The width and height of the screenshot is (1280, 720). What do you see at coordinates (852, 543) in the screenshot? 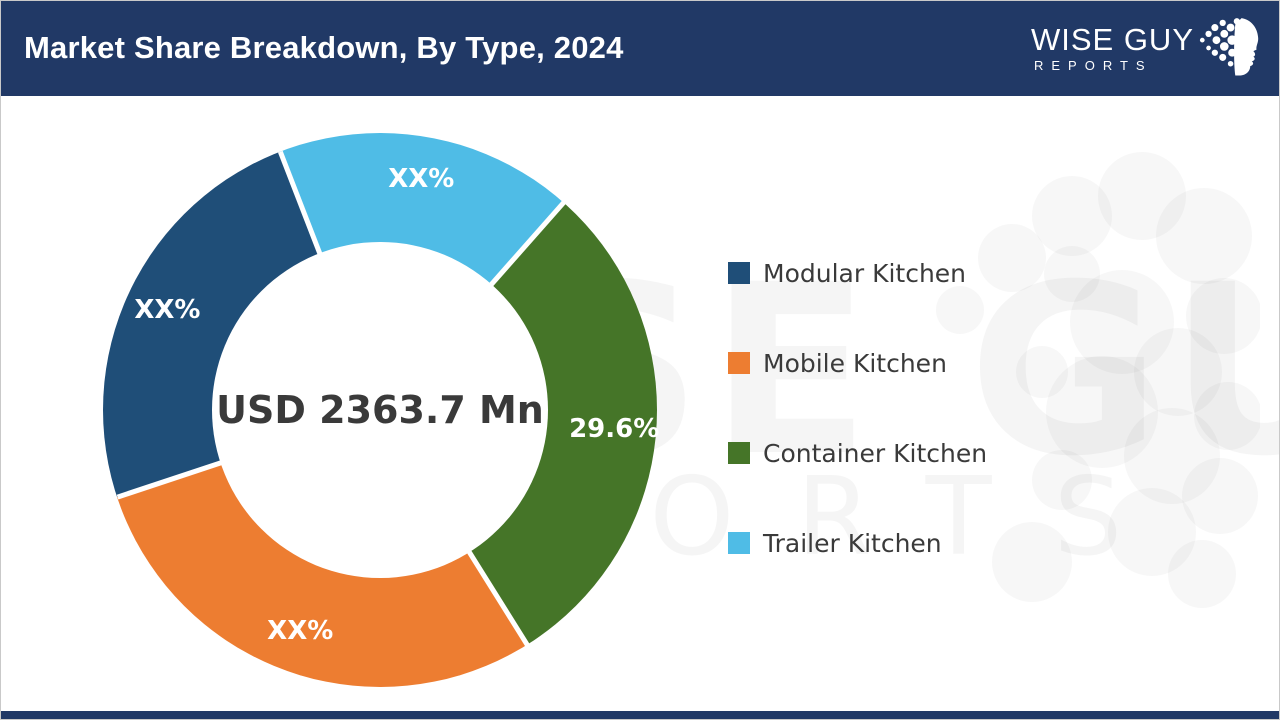
I see `legend-label: Trailer Kitchen` at bounding box center [852, 543].